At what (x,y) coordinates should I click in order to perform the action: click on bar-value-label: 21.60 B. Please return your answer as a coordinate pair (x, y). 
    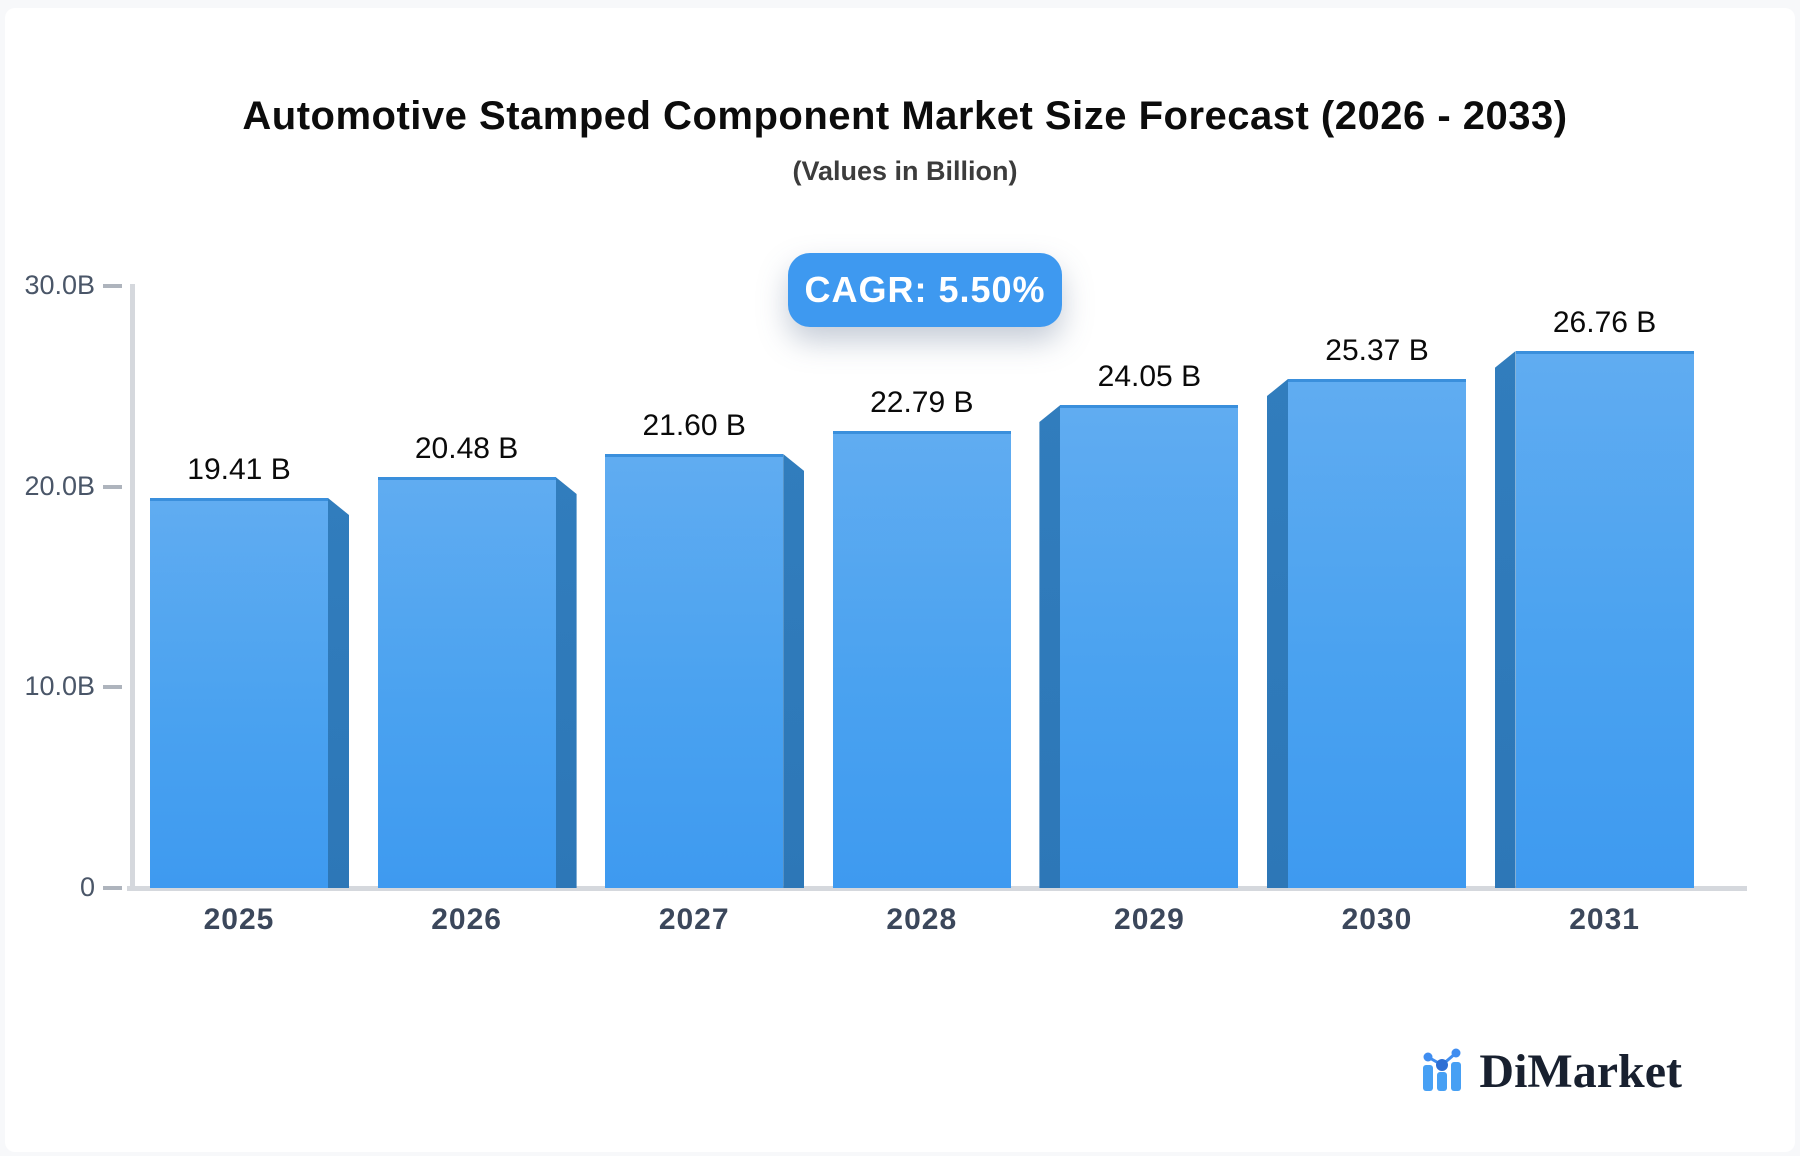
    Looking at the image, I should click on (694, 425).